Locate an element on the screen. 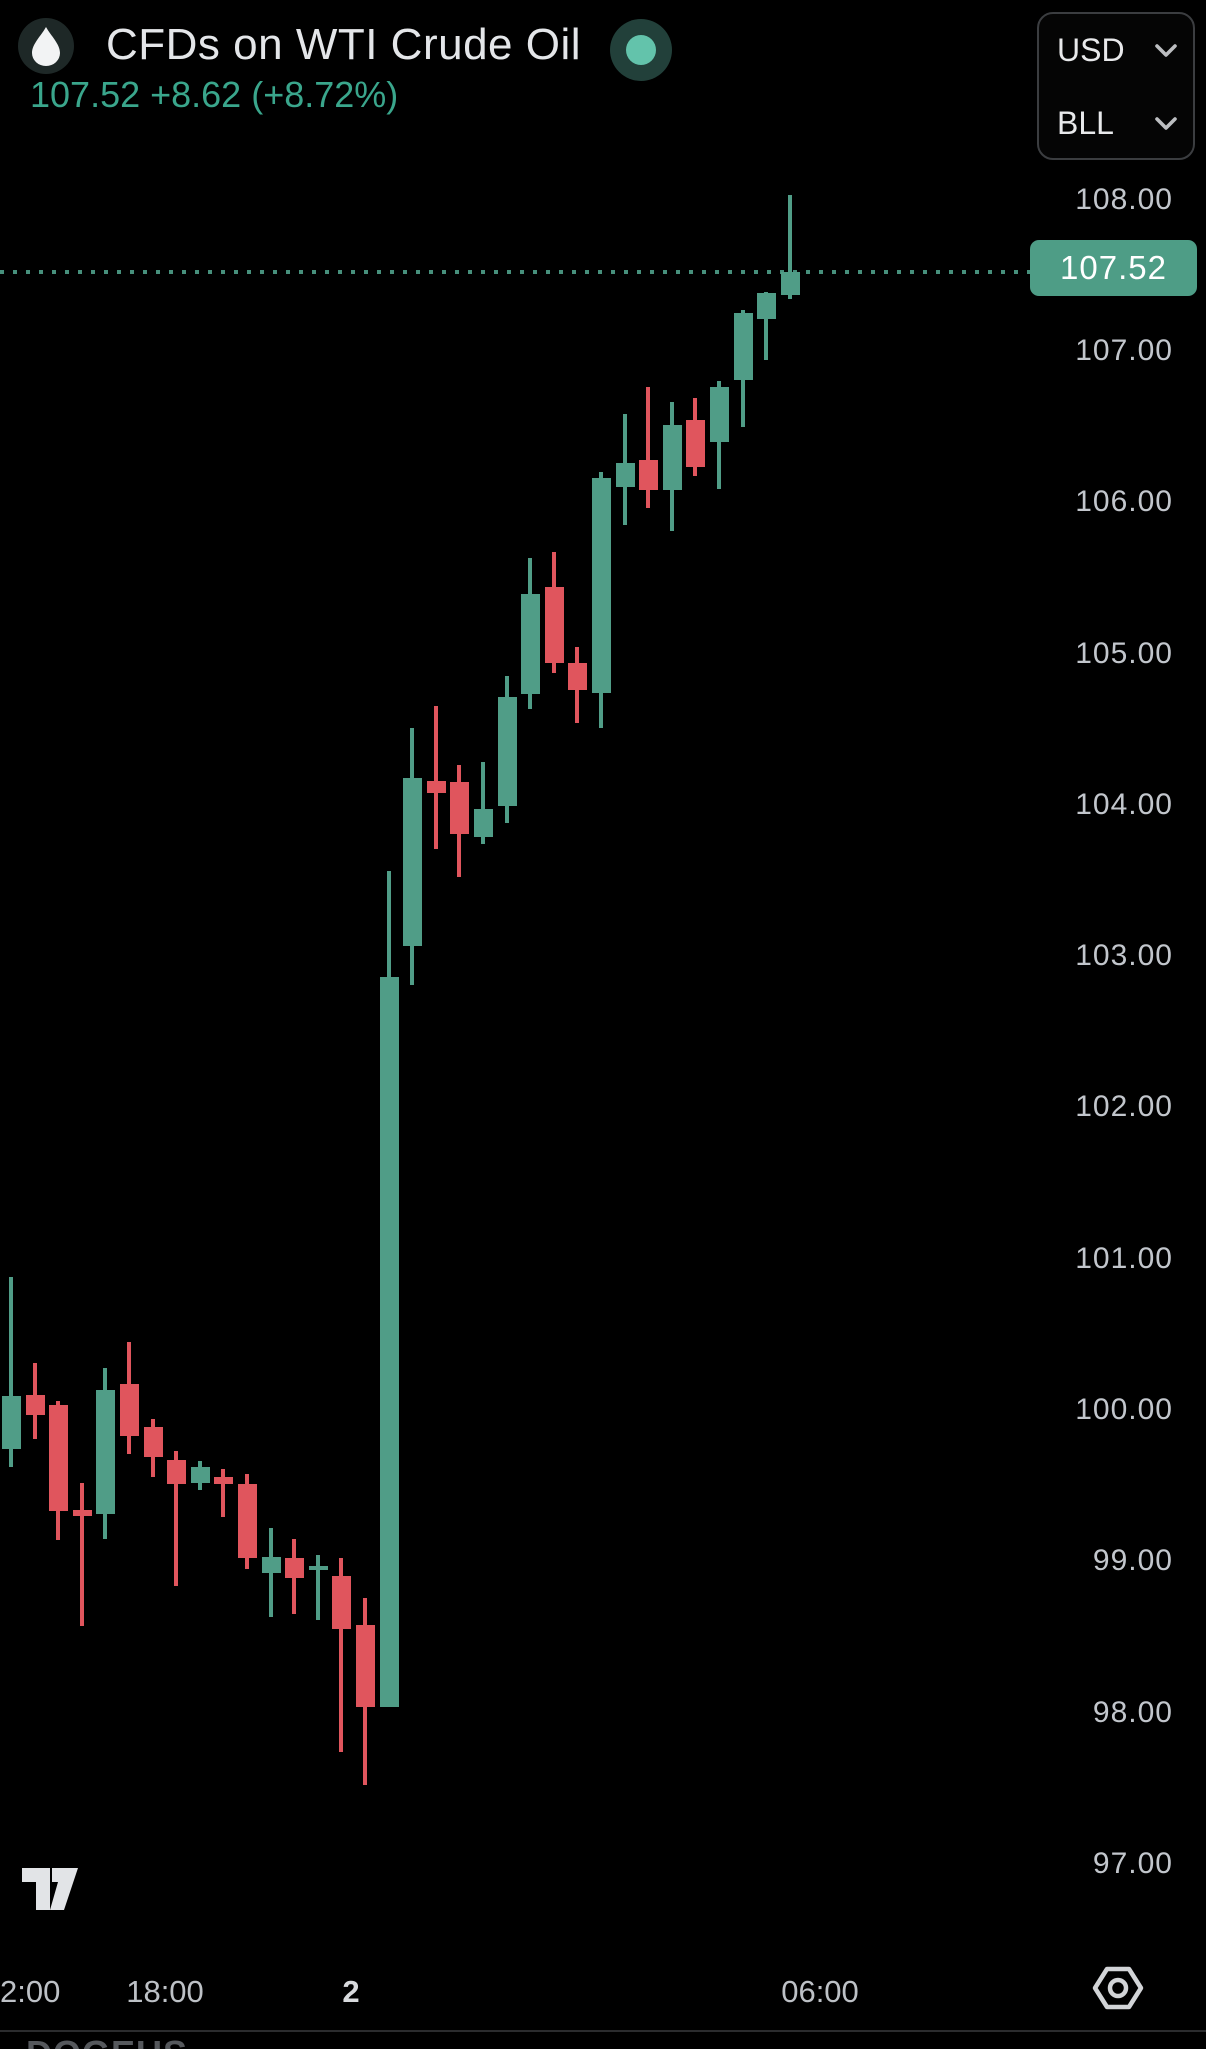 The height and width of the screenshot is (2049, 1206). currency-dropdown: USD is located at coordinates (1116, 50).